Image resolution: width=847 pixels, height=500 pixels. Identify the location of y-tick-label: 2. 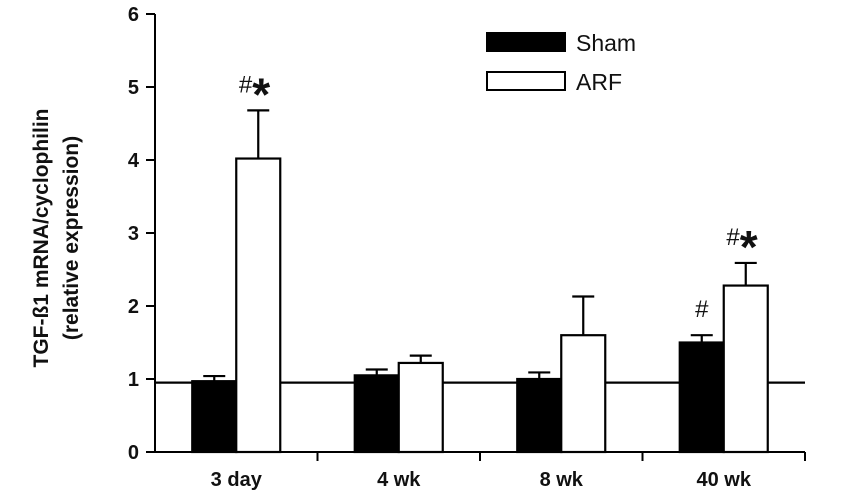
(133, 307).